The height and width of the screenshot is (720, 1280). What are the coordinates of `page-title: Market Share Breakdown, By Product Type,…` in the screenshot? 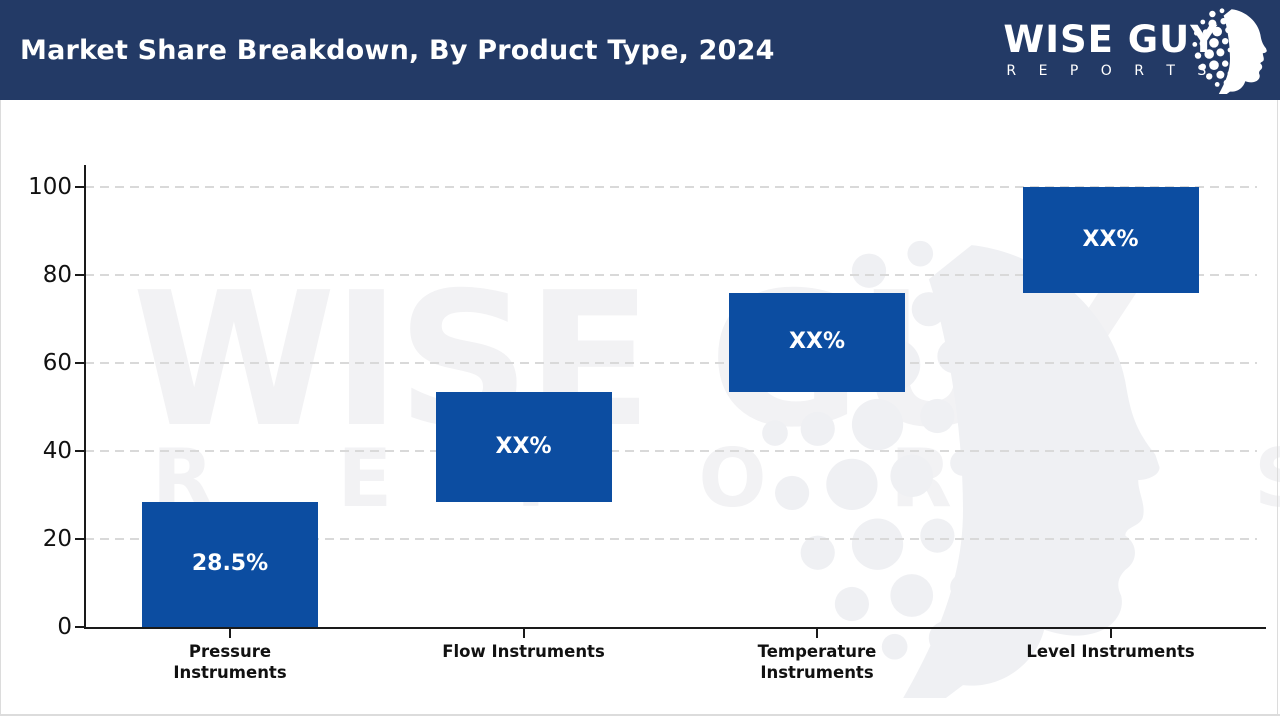 It's located at (397, 50).